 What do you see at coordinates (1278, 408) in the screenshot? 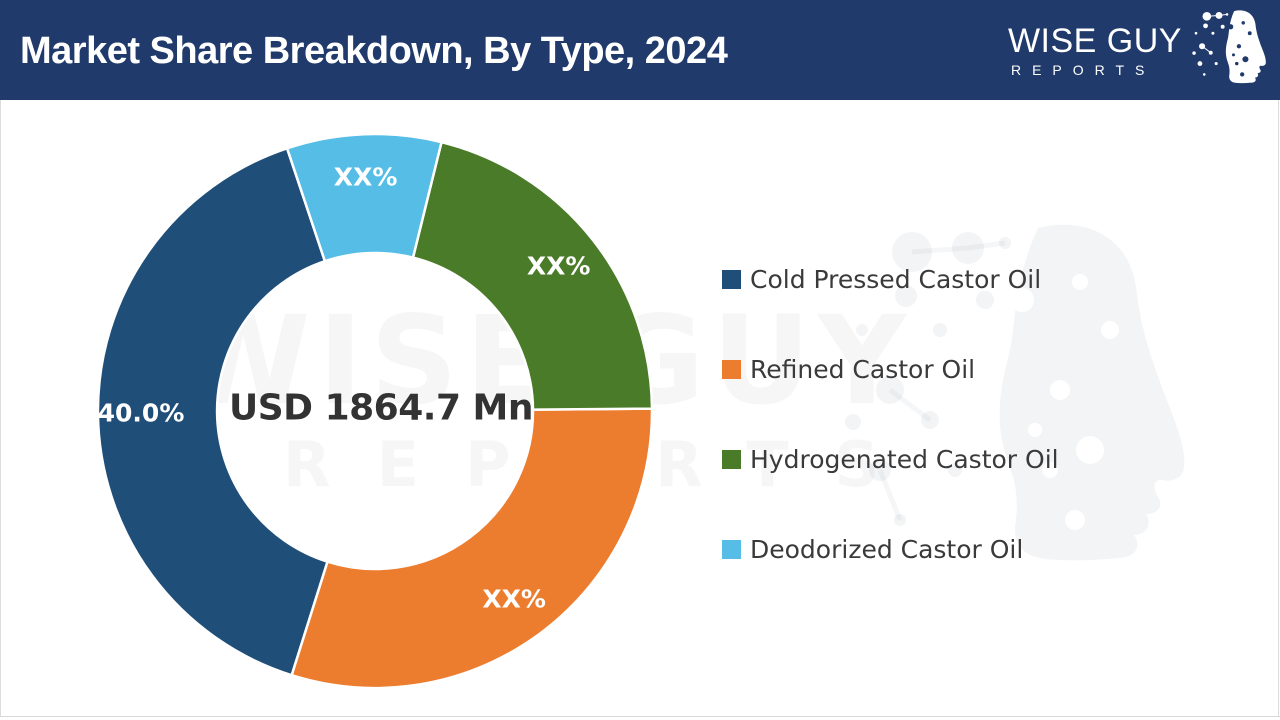
I see `frame-border-right` at bounding box center [1278, 408].